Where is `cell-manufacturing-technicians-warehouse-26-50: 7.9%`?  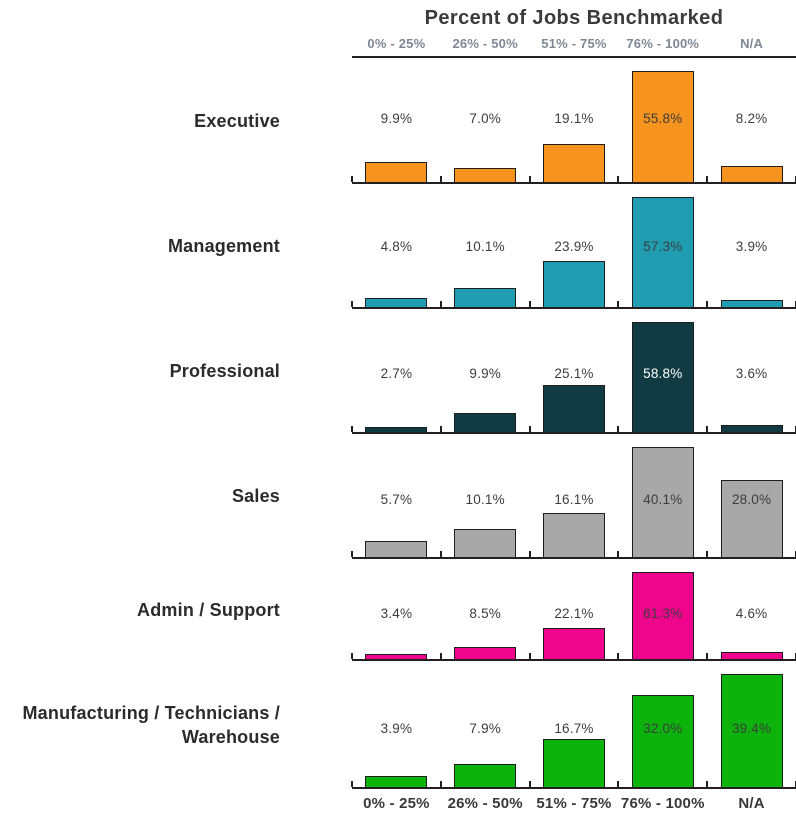 cell-manufacturing-technicians-warehouse-26-50: 7.9% is located at coordinates (485, 724).